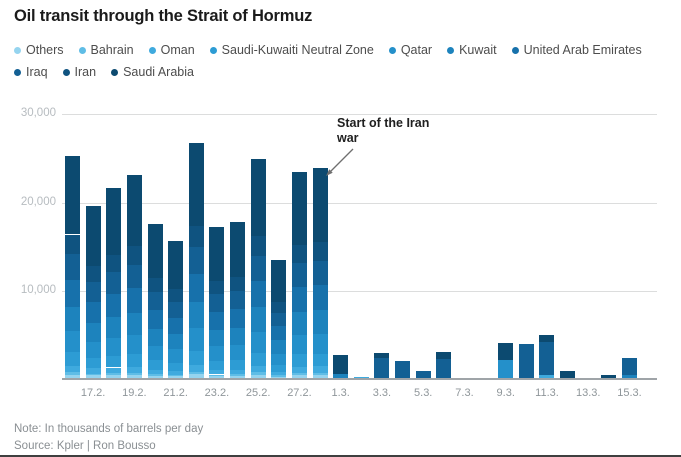  Describe the element at coordinates (93, 377) in the screenshot. I see `bar-segment-others-17-2-` at that location.